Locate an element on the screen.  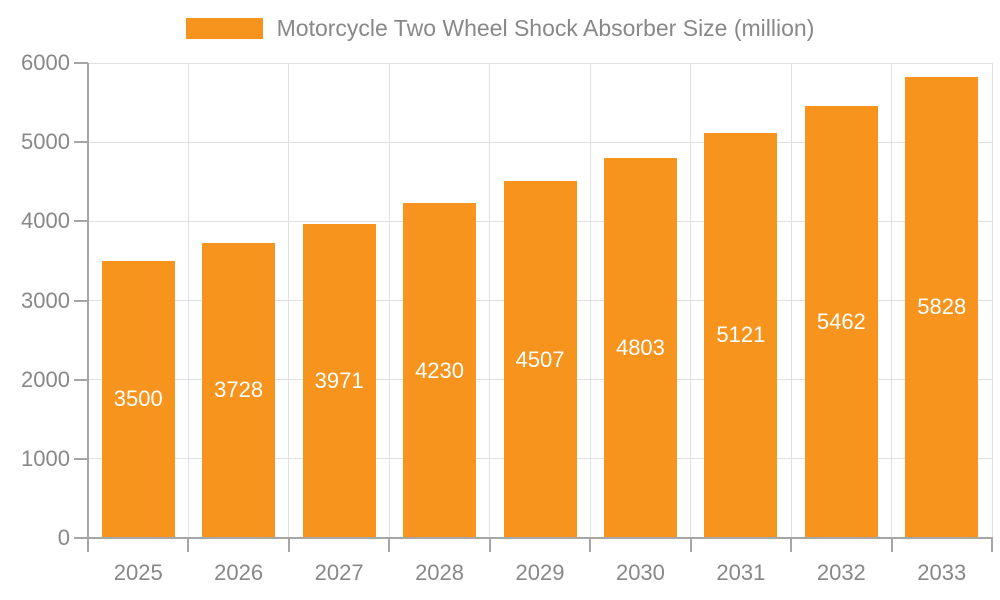
bar: 3500 is located at coordinates (138, 399).